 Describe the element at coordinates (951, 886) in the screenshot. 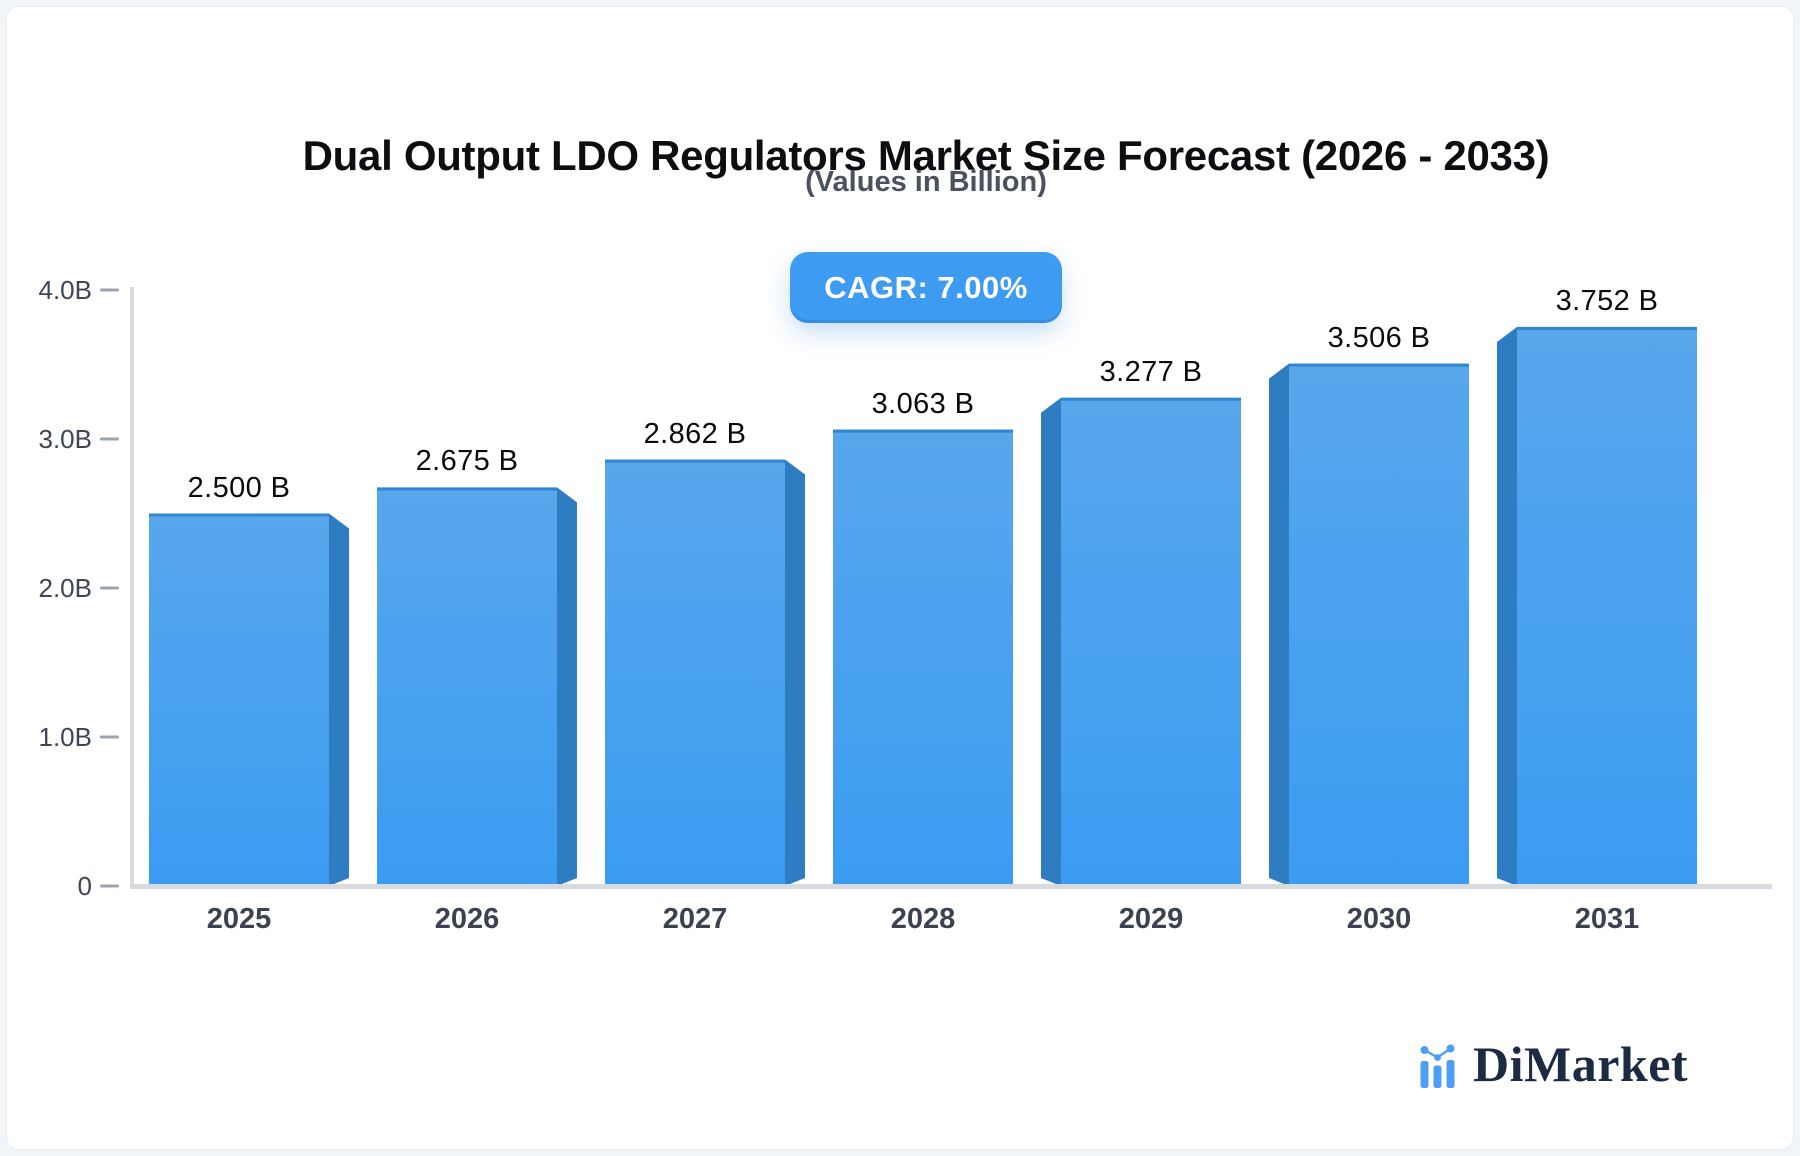

I see `x-axis-line` at that location.